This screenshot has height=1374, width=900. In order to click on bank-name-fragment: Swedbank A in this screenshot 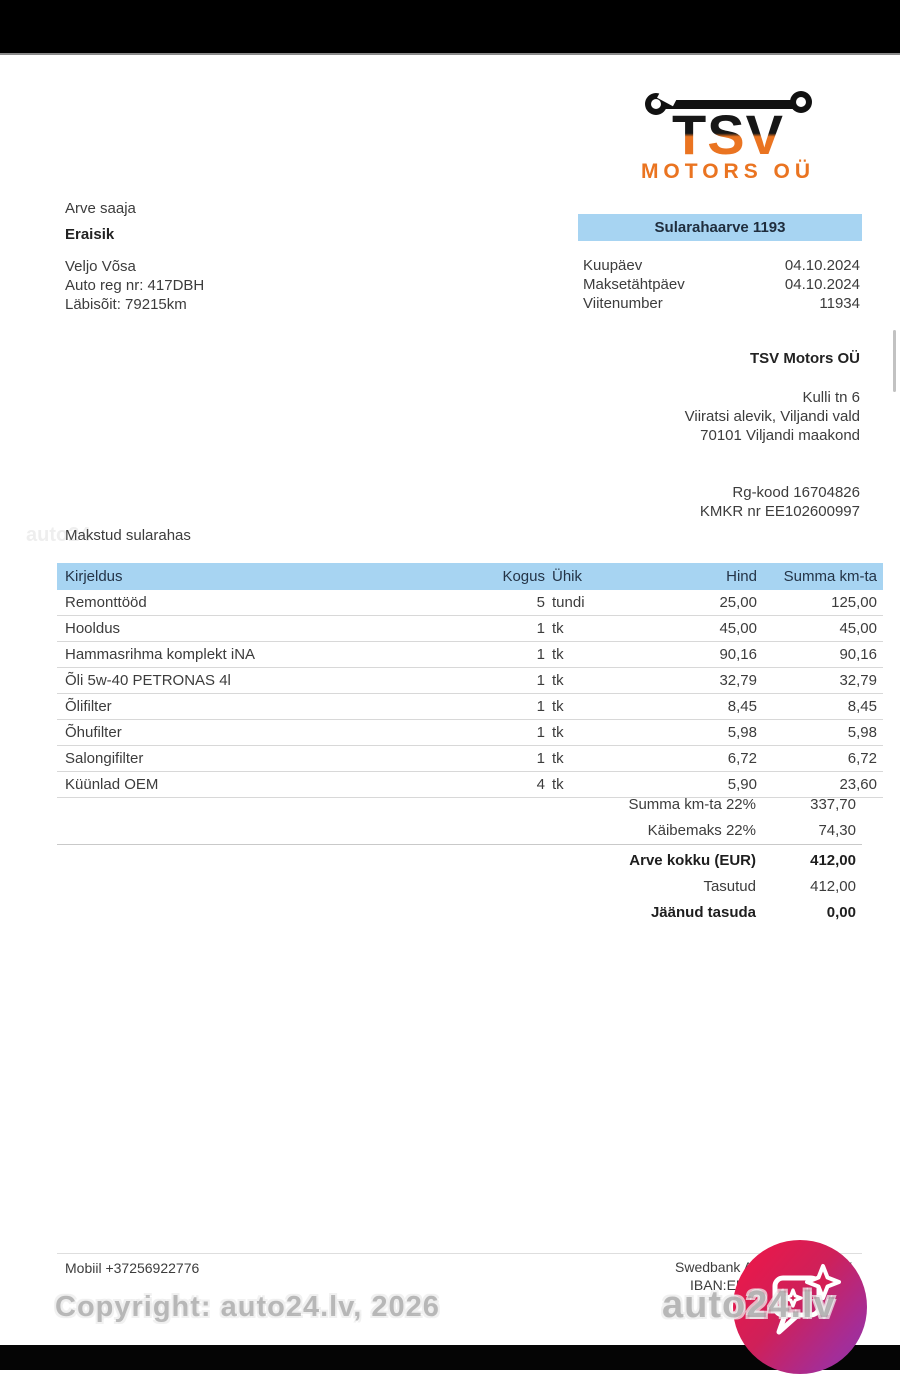, I will do `click(714, 1267)`.